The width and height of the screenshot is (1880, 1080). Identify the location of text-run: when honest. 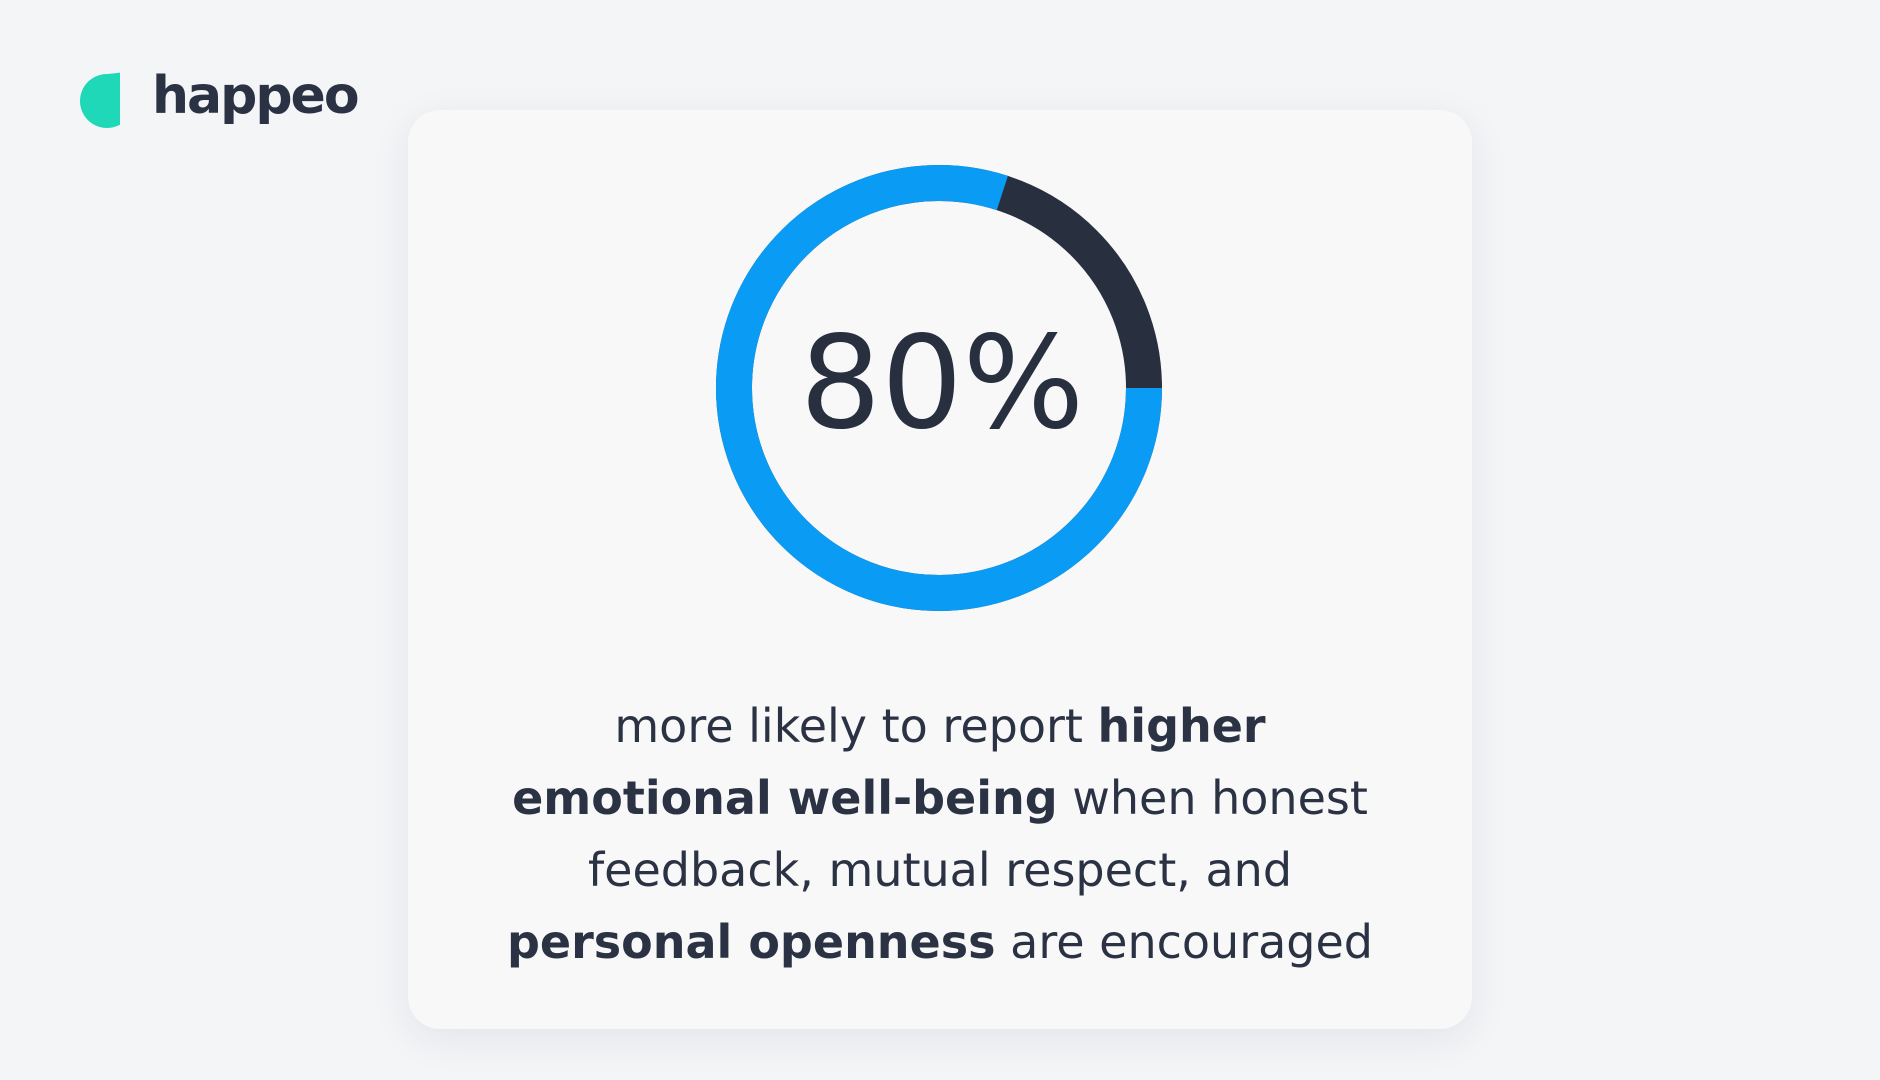
(1212, 798).